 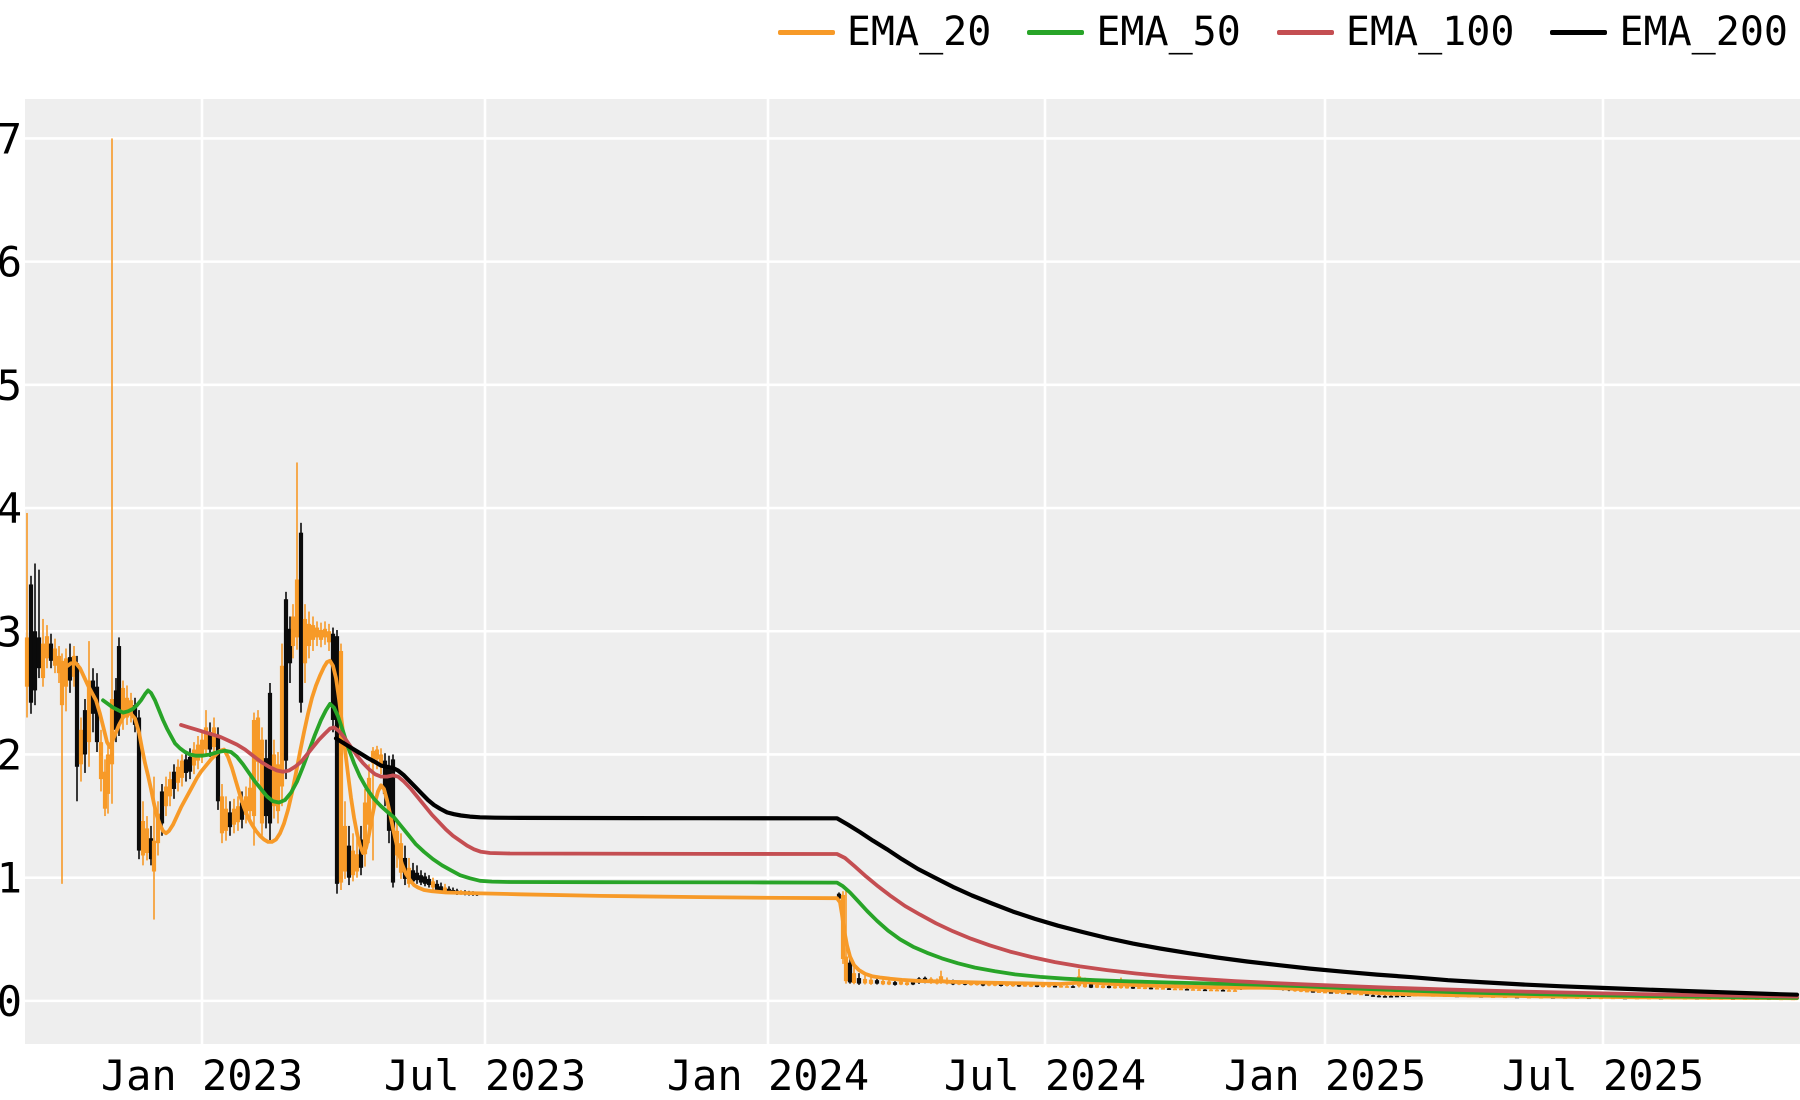 What do you see at coordinates (1045, 1075) in the screenshot?
I see `x-axis-tick-label: Jul 2024` at bounding box center [1045, 1075].